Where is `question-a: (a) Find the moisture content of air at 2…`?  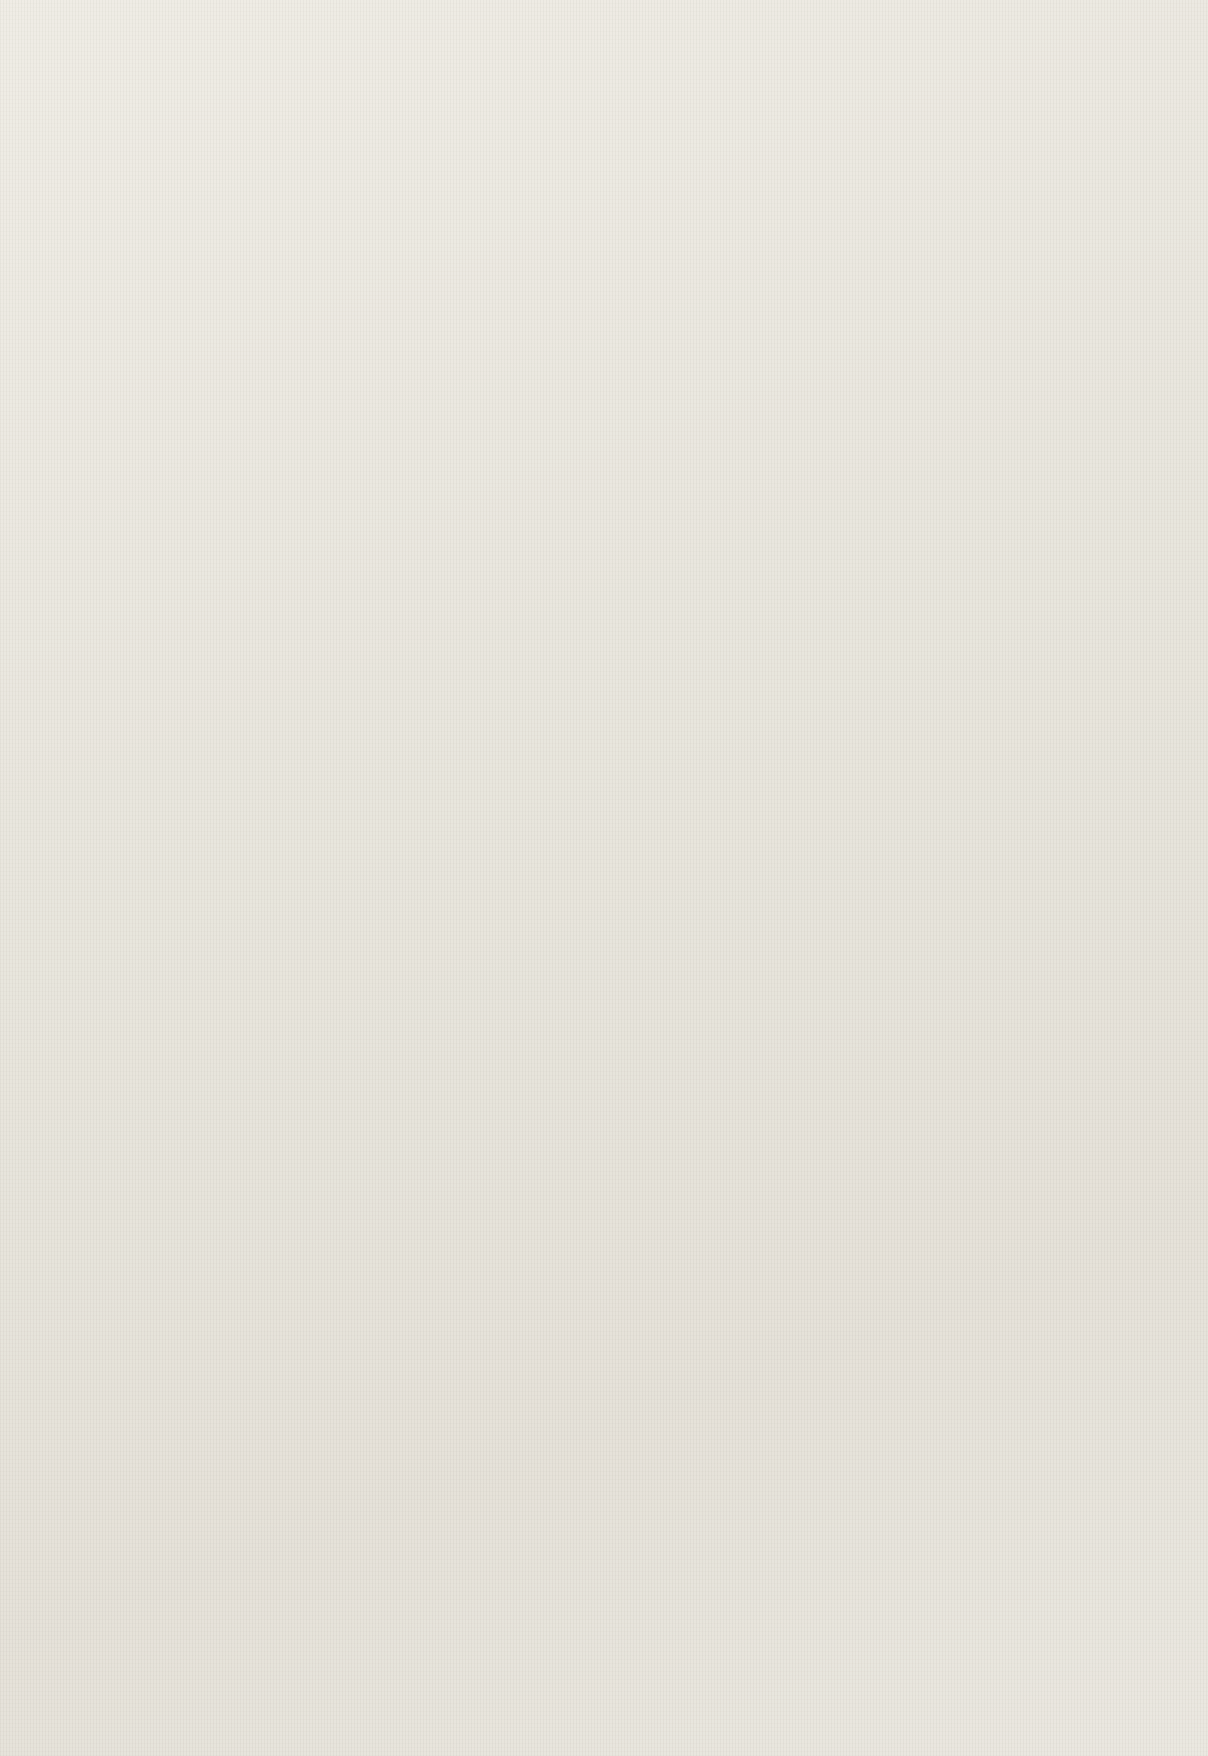
question-a: (a) Find the moisture content of air at 2… is located at coordinates (582, 936).